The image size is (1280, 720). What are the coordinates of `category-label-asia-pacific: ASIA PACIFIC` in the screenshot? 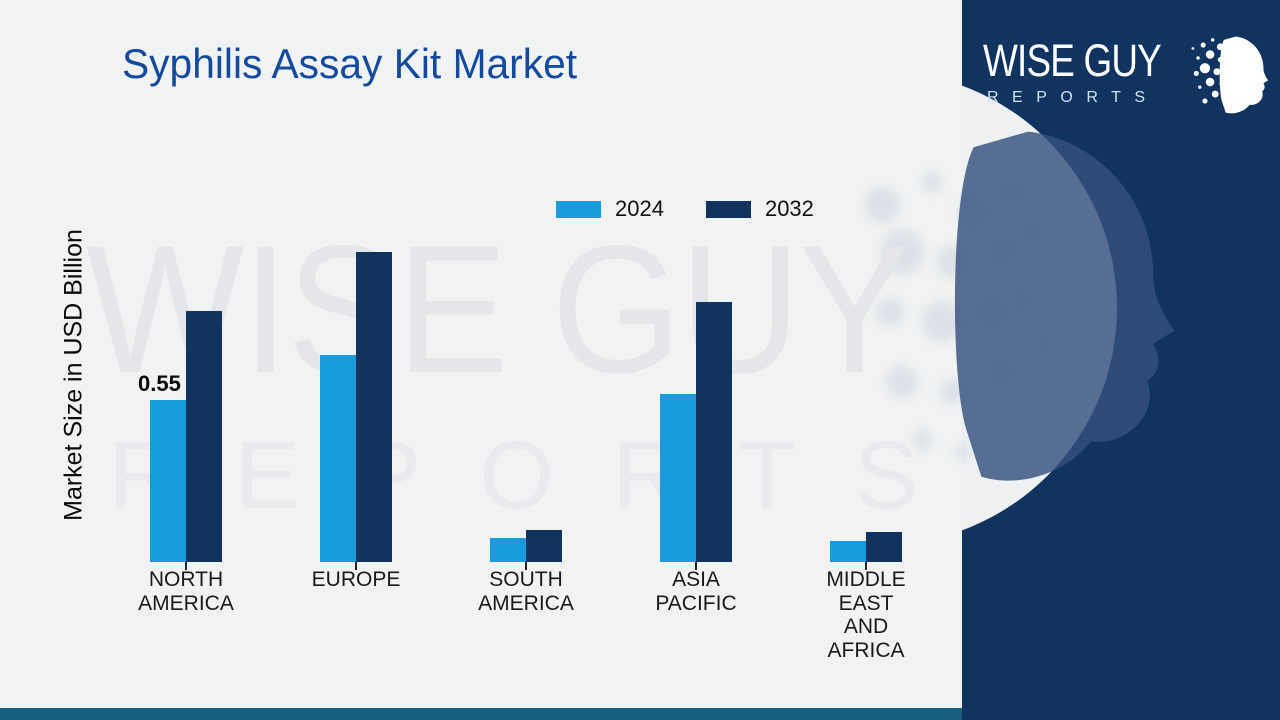 It's located at (696, 591).